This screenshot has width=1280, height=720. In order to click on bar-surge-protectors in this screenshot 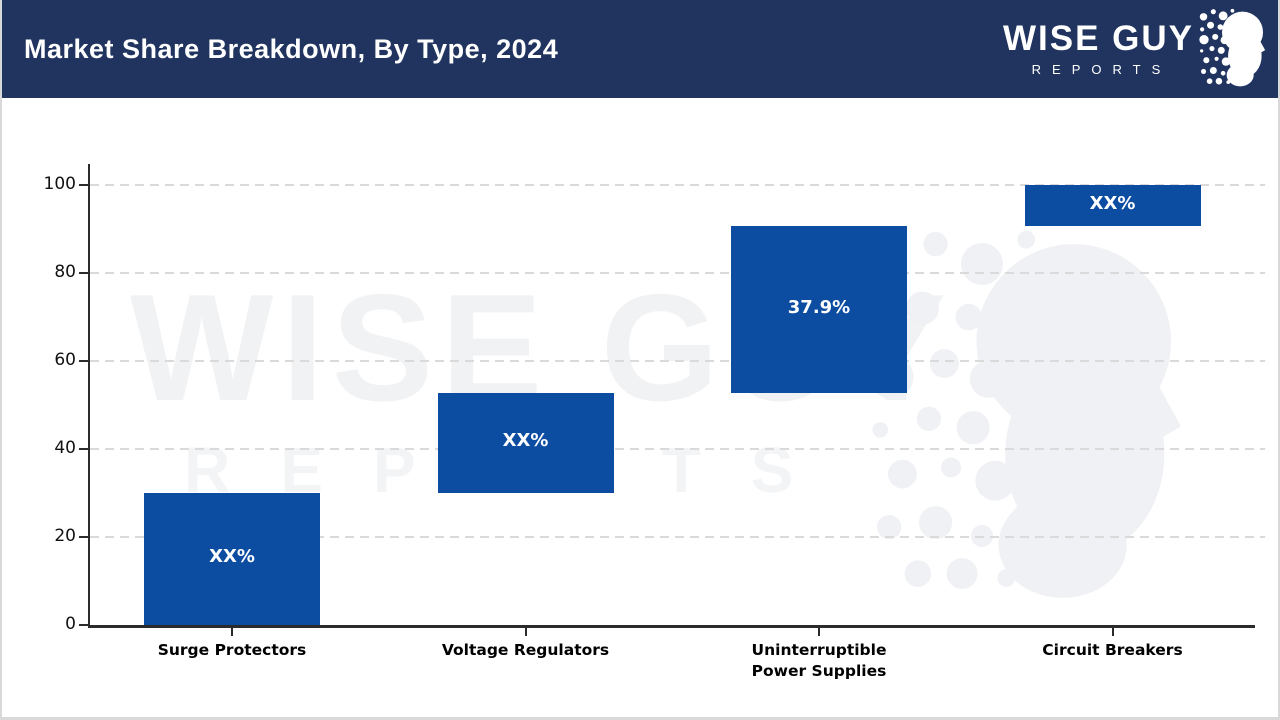, I will do `click(232, 559)`.